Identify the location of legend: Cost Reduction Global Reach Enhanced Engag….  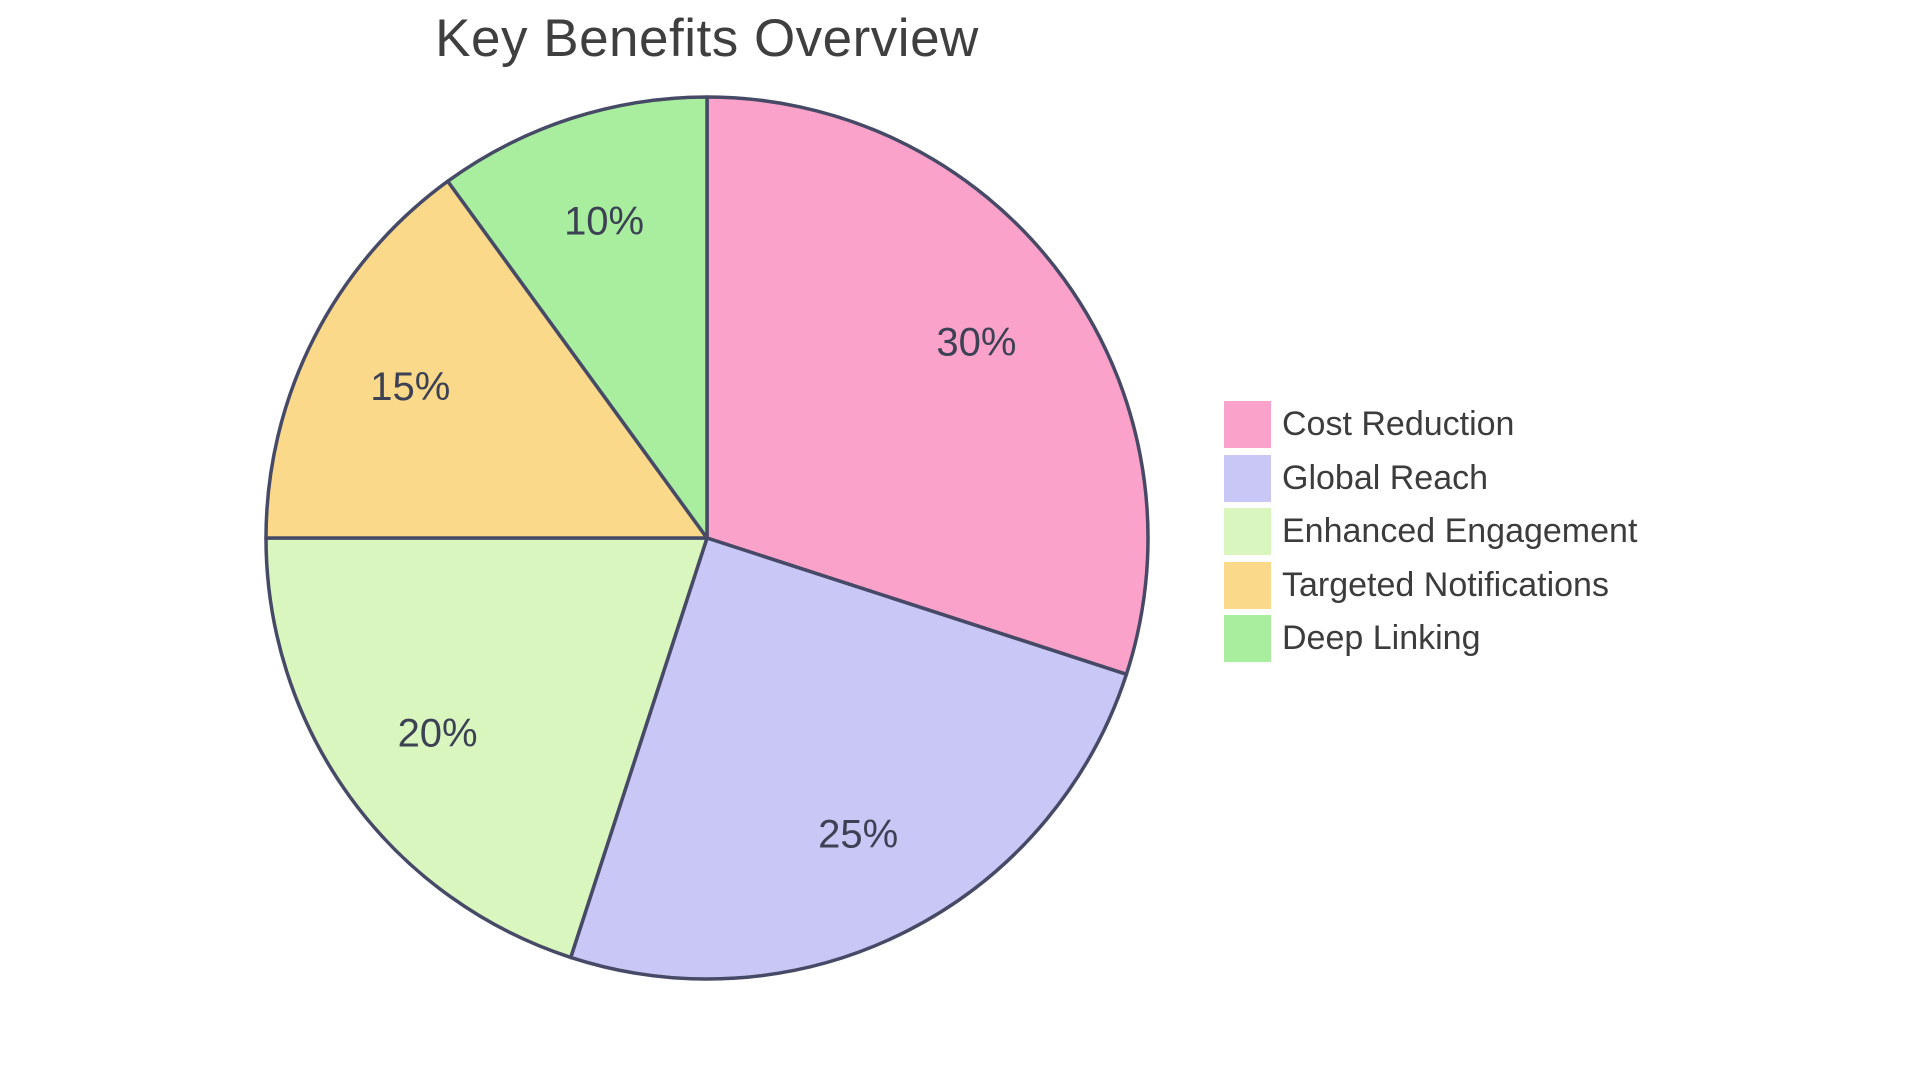
(1430, 531).